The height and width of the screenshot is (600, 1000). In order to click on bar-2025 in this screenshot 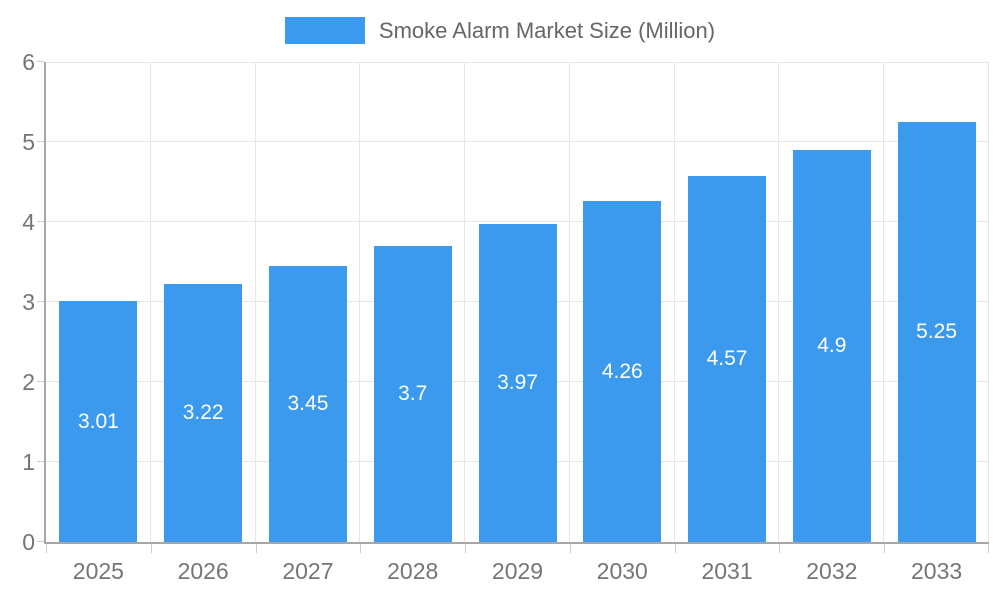, I will do `click(98, 421)`.